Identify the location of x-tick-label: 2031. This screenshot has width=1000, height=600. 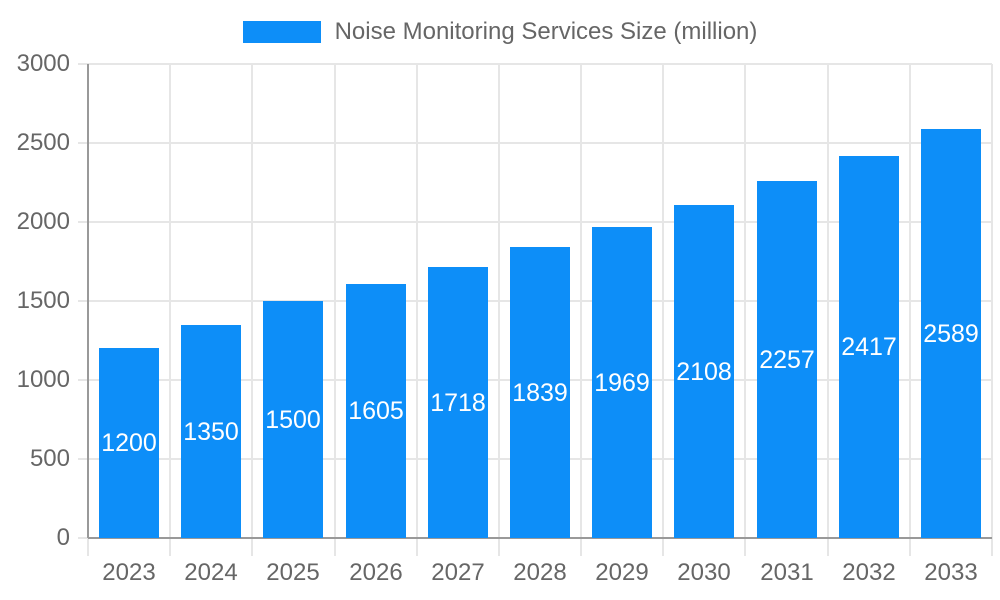
(787, 572).